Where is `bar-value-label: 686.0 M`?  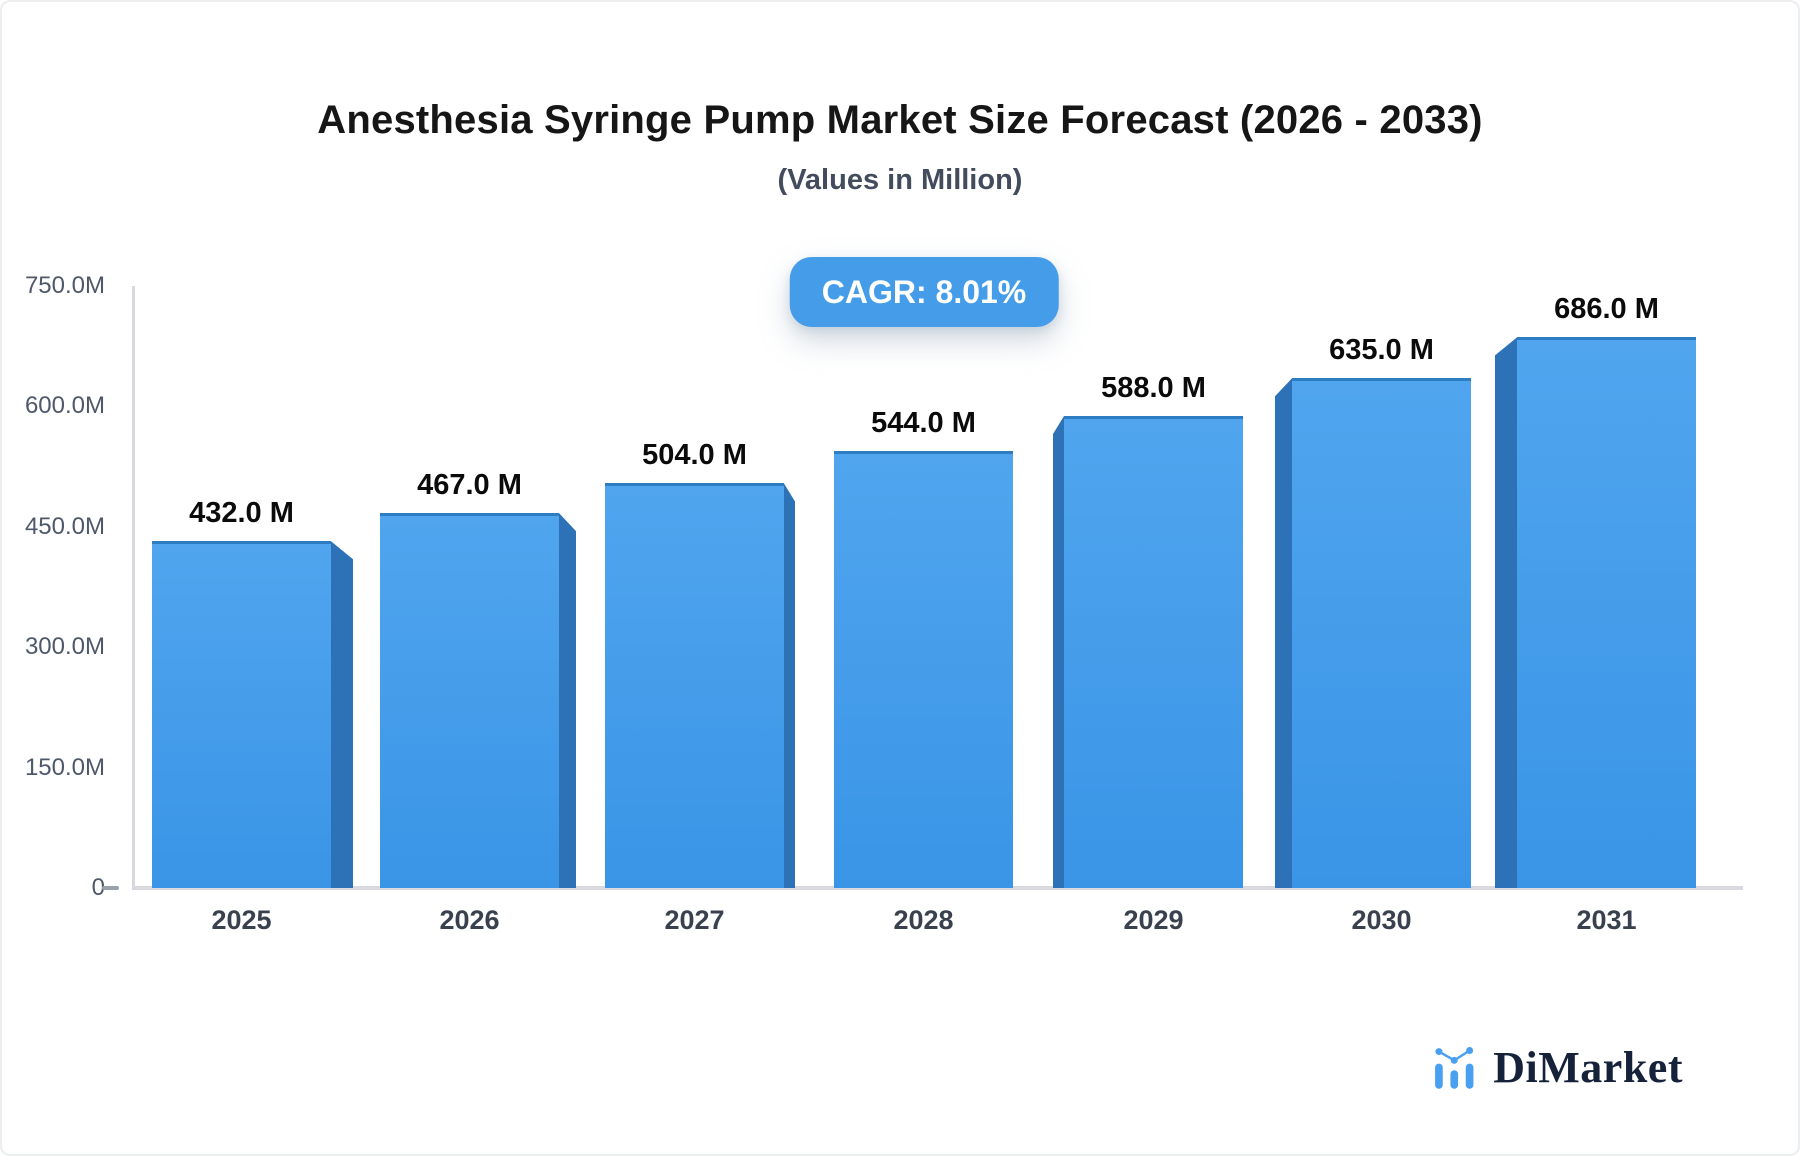
bar-value-label: 686.0 M is located at coordinates (1606, 309).